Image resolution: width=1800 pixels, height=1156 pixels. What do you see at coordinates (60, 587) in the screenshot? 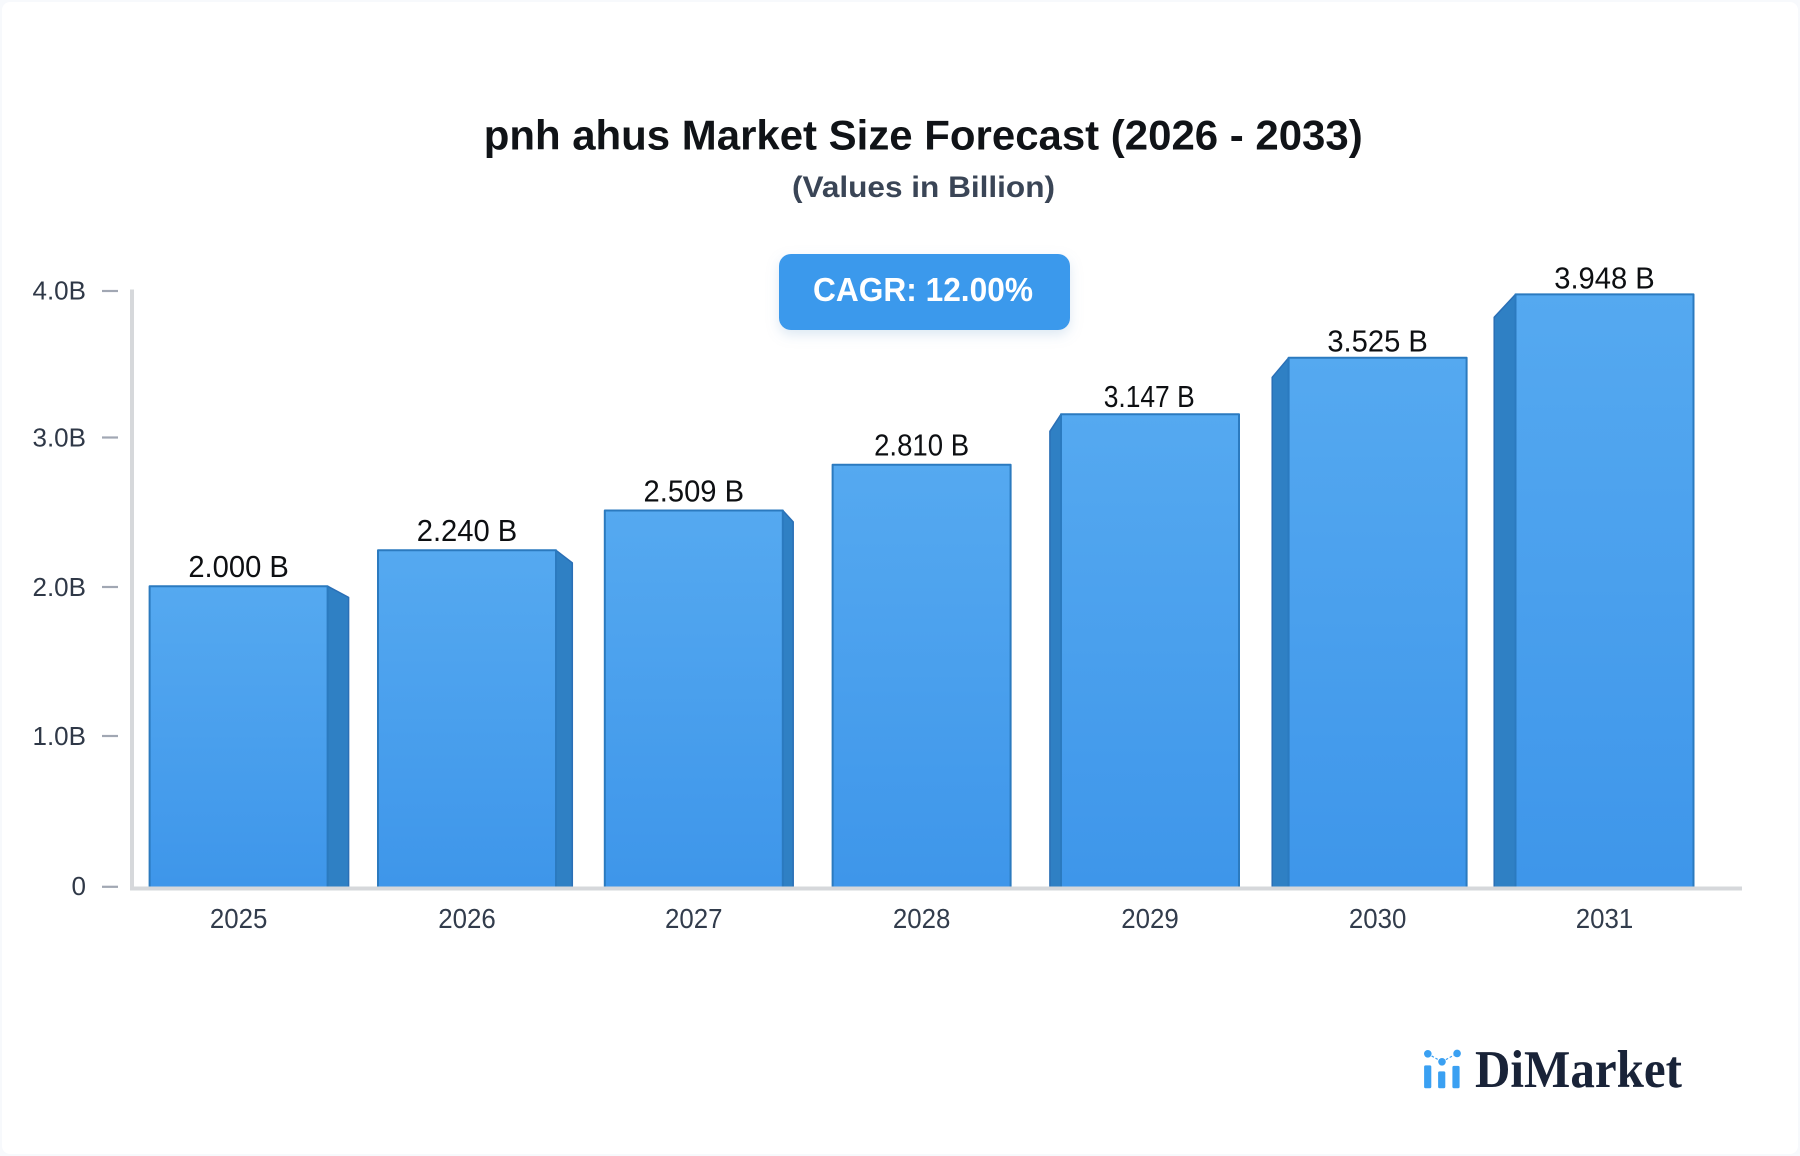
I see `svg-text: 2.0B` at bounding box center [60, 587].